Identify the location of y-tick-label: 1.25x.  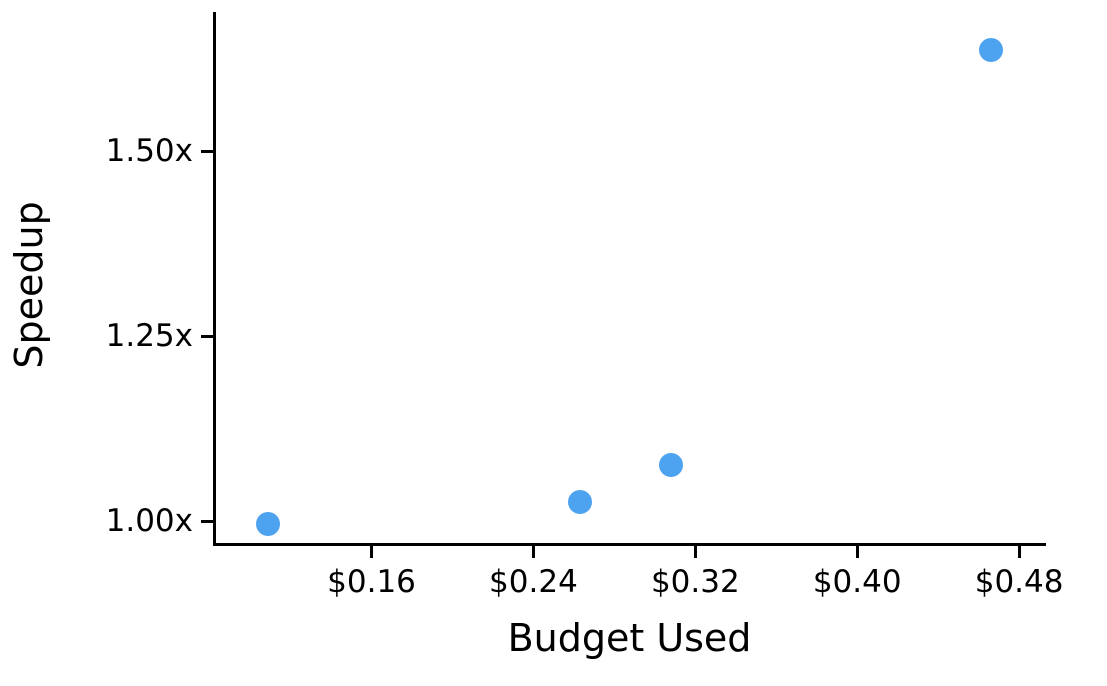
(149, 335).